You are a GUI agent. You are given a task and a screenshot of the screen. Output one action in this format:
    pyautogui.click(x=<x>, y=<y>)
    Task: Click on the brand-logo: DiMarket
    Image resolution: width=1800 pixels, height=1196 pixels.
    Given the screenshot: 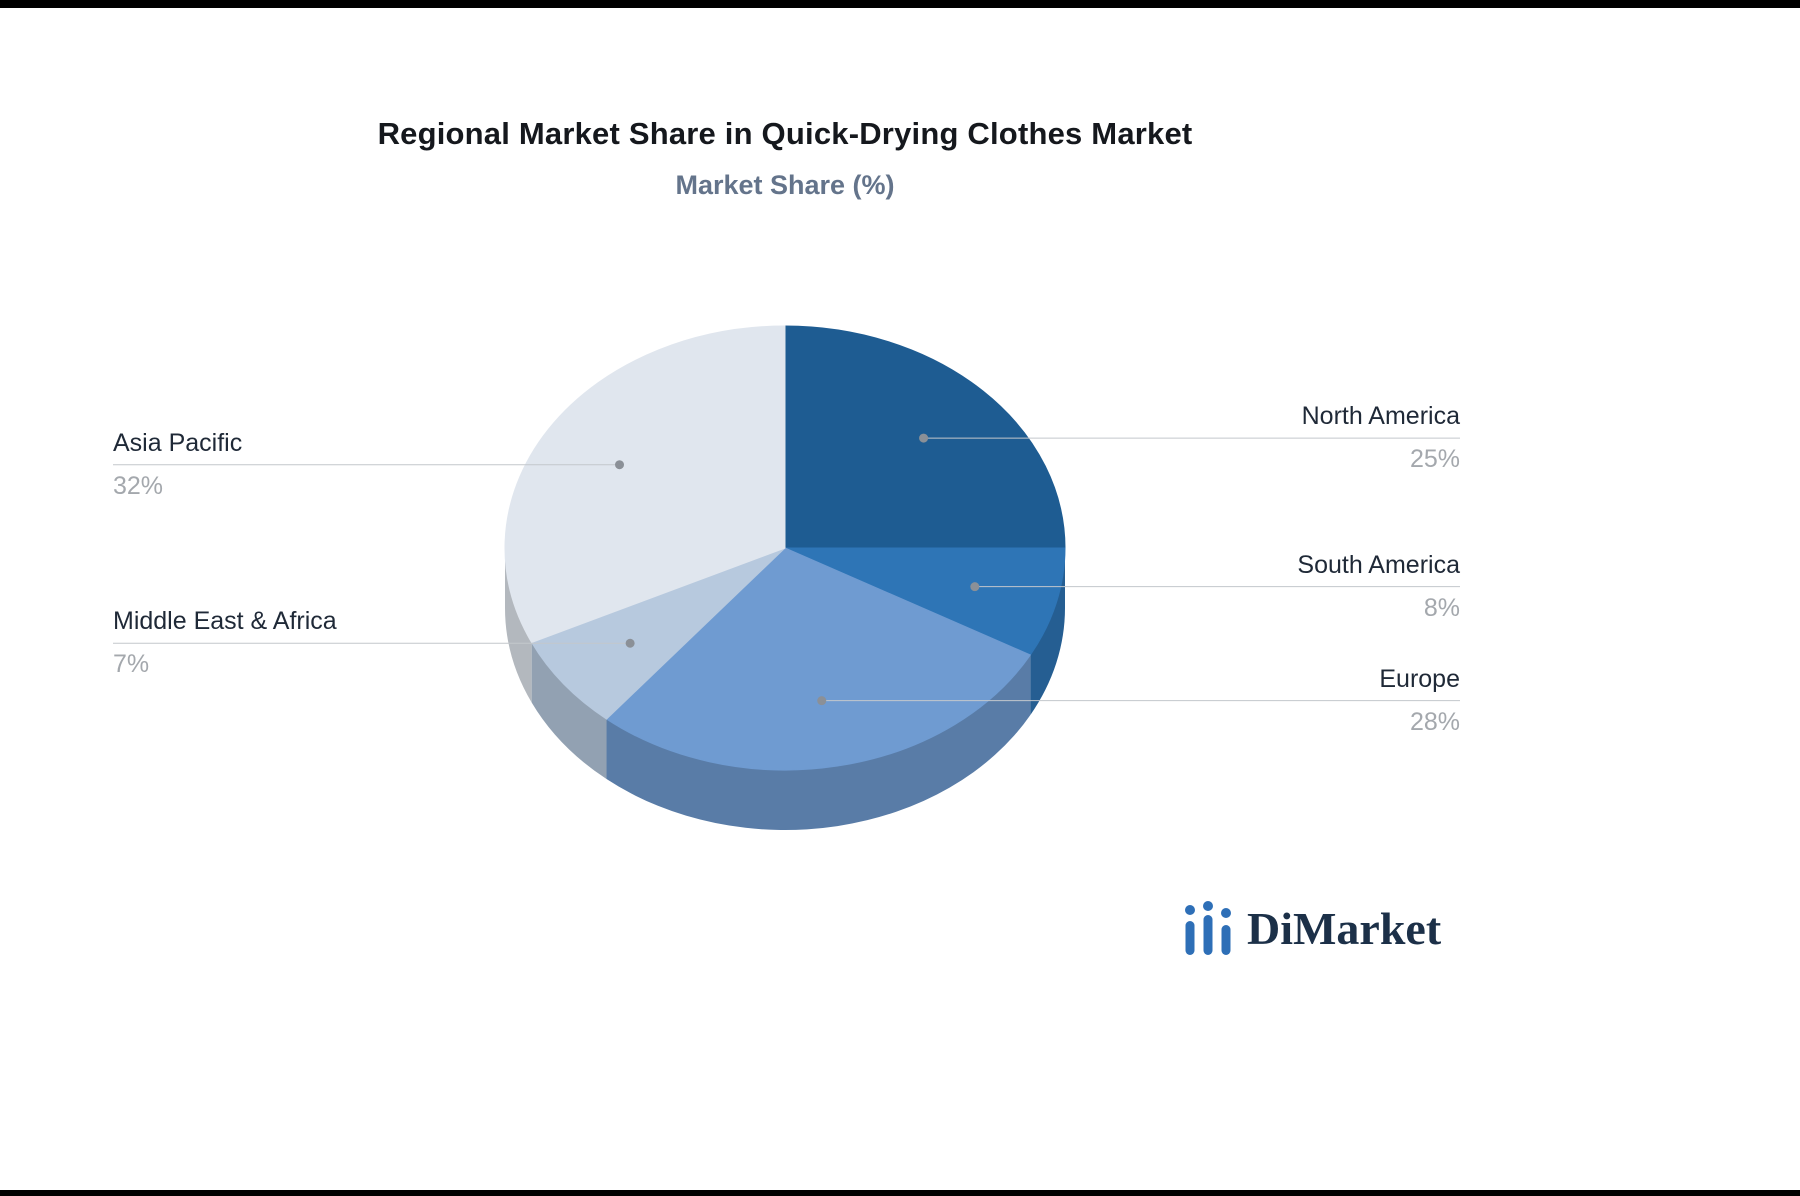 What is the action you would take?
    pyautogui.click(x=1312, y=929)
    